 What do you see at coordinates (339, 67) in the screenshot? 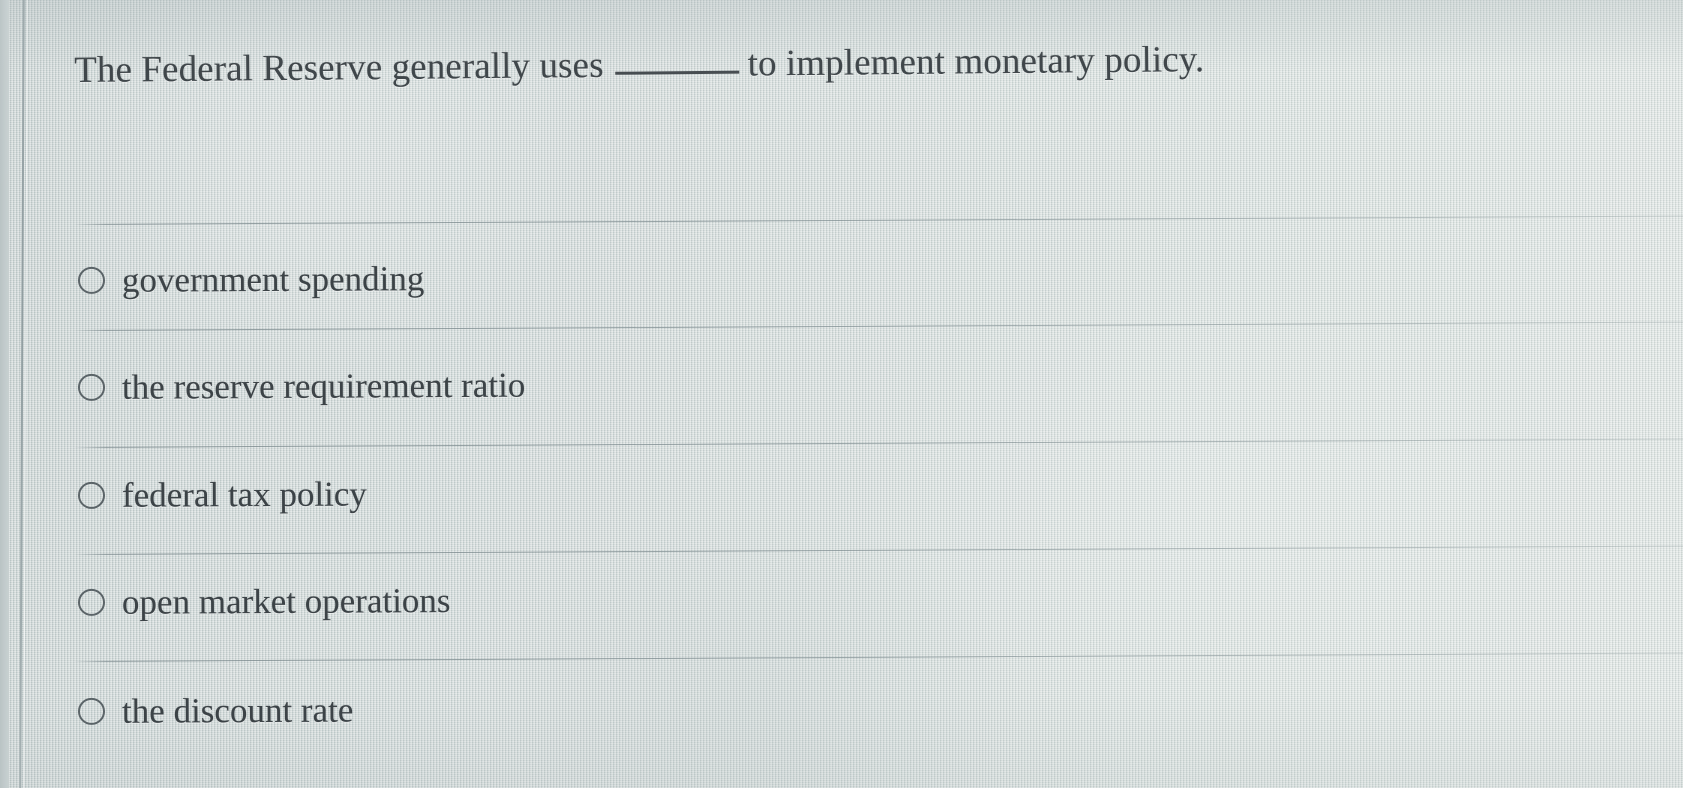
I see `question-text-before-blank: The Federal Reserve generally uses` at bounding box center [339, 67].